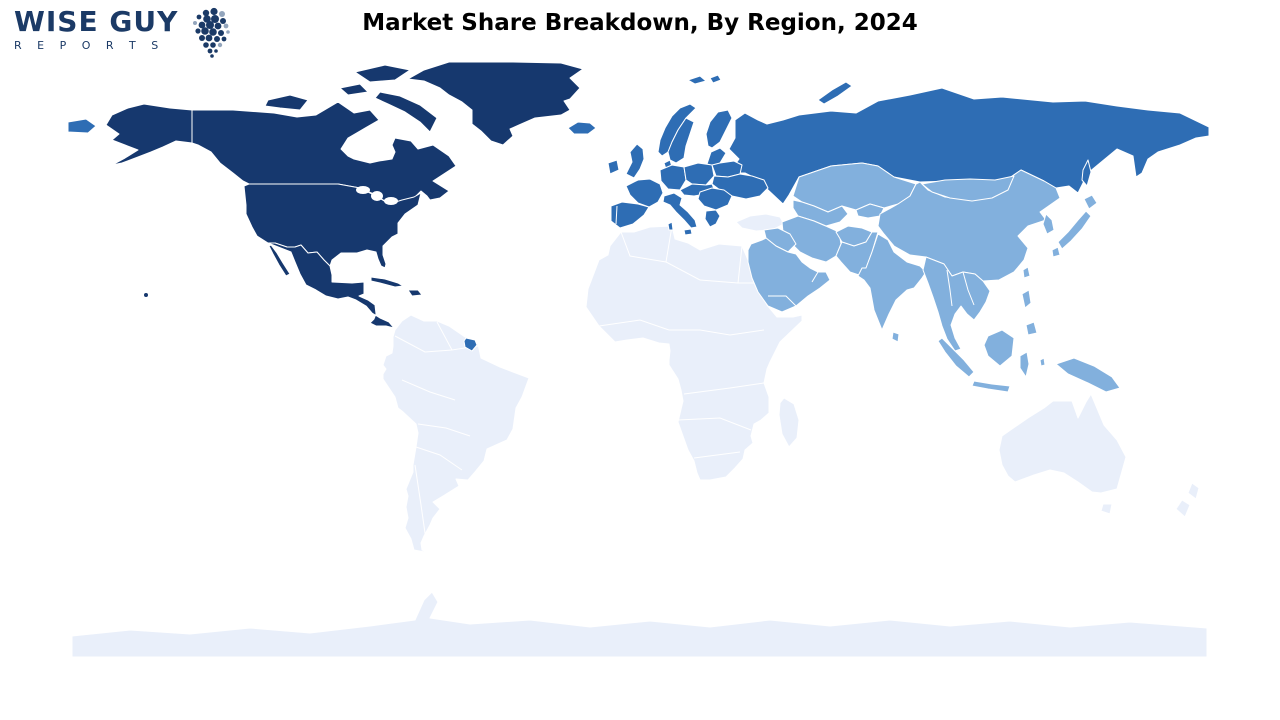 This screenshot has height=720, width=1280. Describe the element at coordinates (406, 112) in the screenshot. I see `island-baffin` at that location.